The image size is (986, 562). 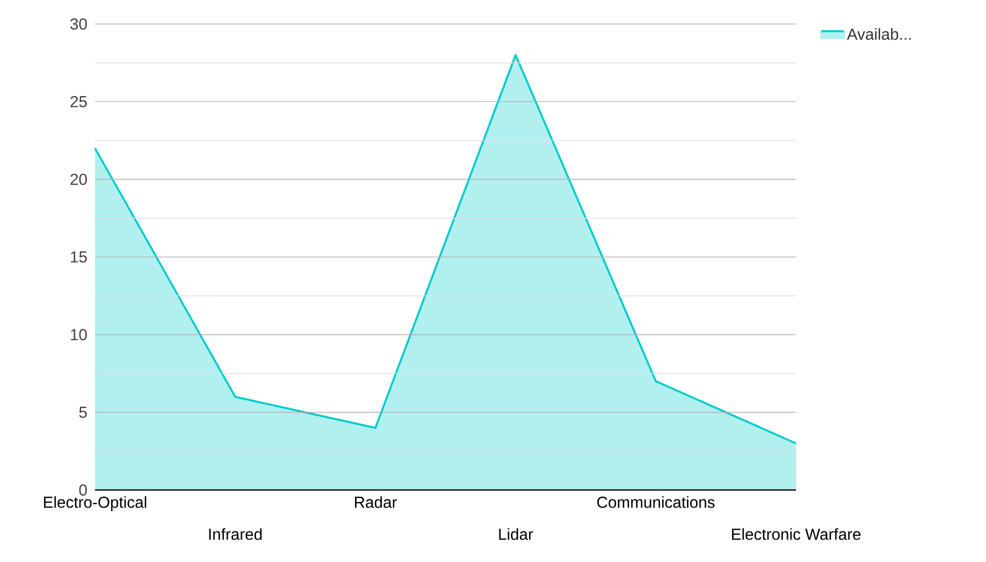 What do you see at coordinates (83, 412) in the screenshot?
I see `y-tick-label: 5` at bounding box center [83, 412].